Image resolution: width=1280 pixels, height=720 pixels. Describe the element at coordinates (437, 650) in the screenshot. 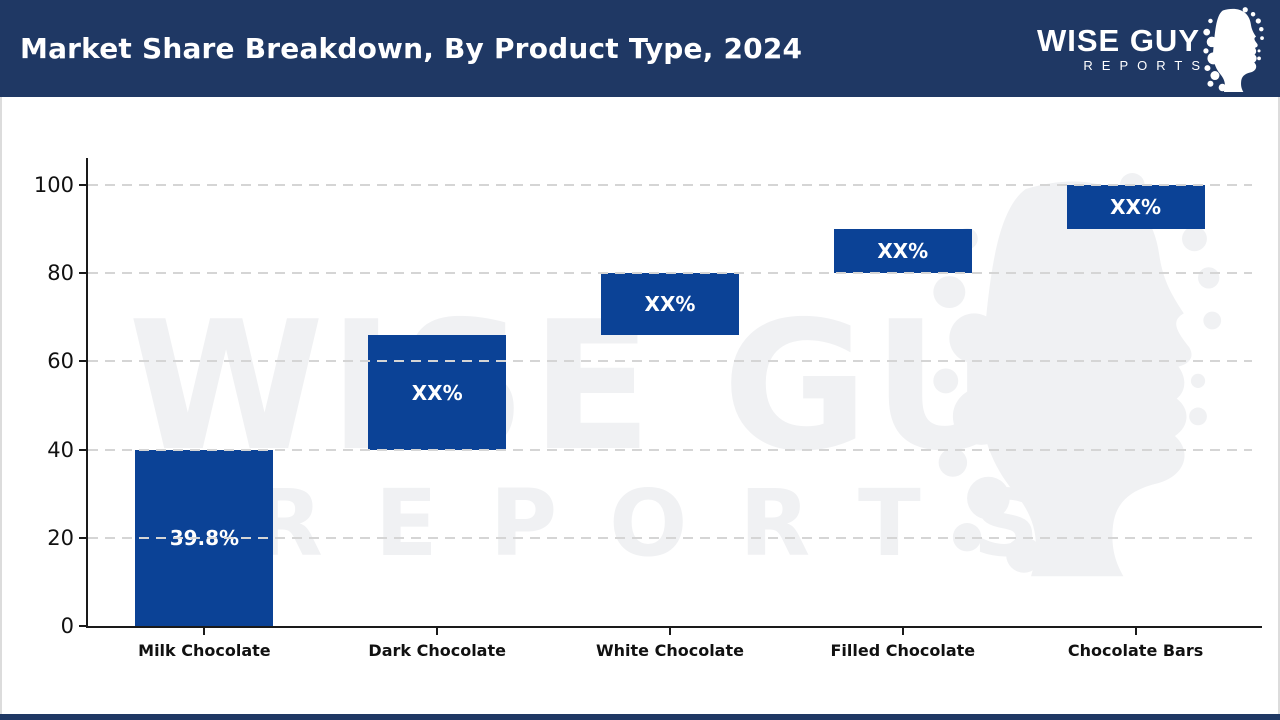

I see `category-label: Dark Chocolate` at that location.